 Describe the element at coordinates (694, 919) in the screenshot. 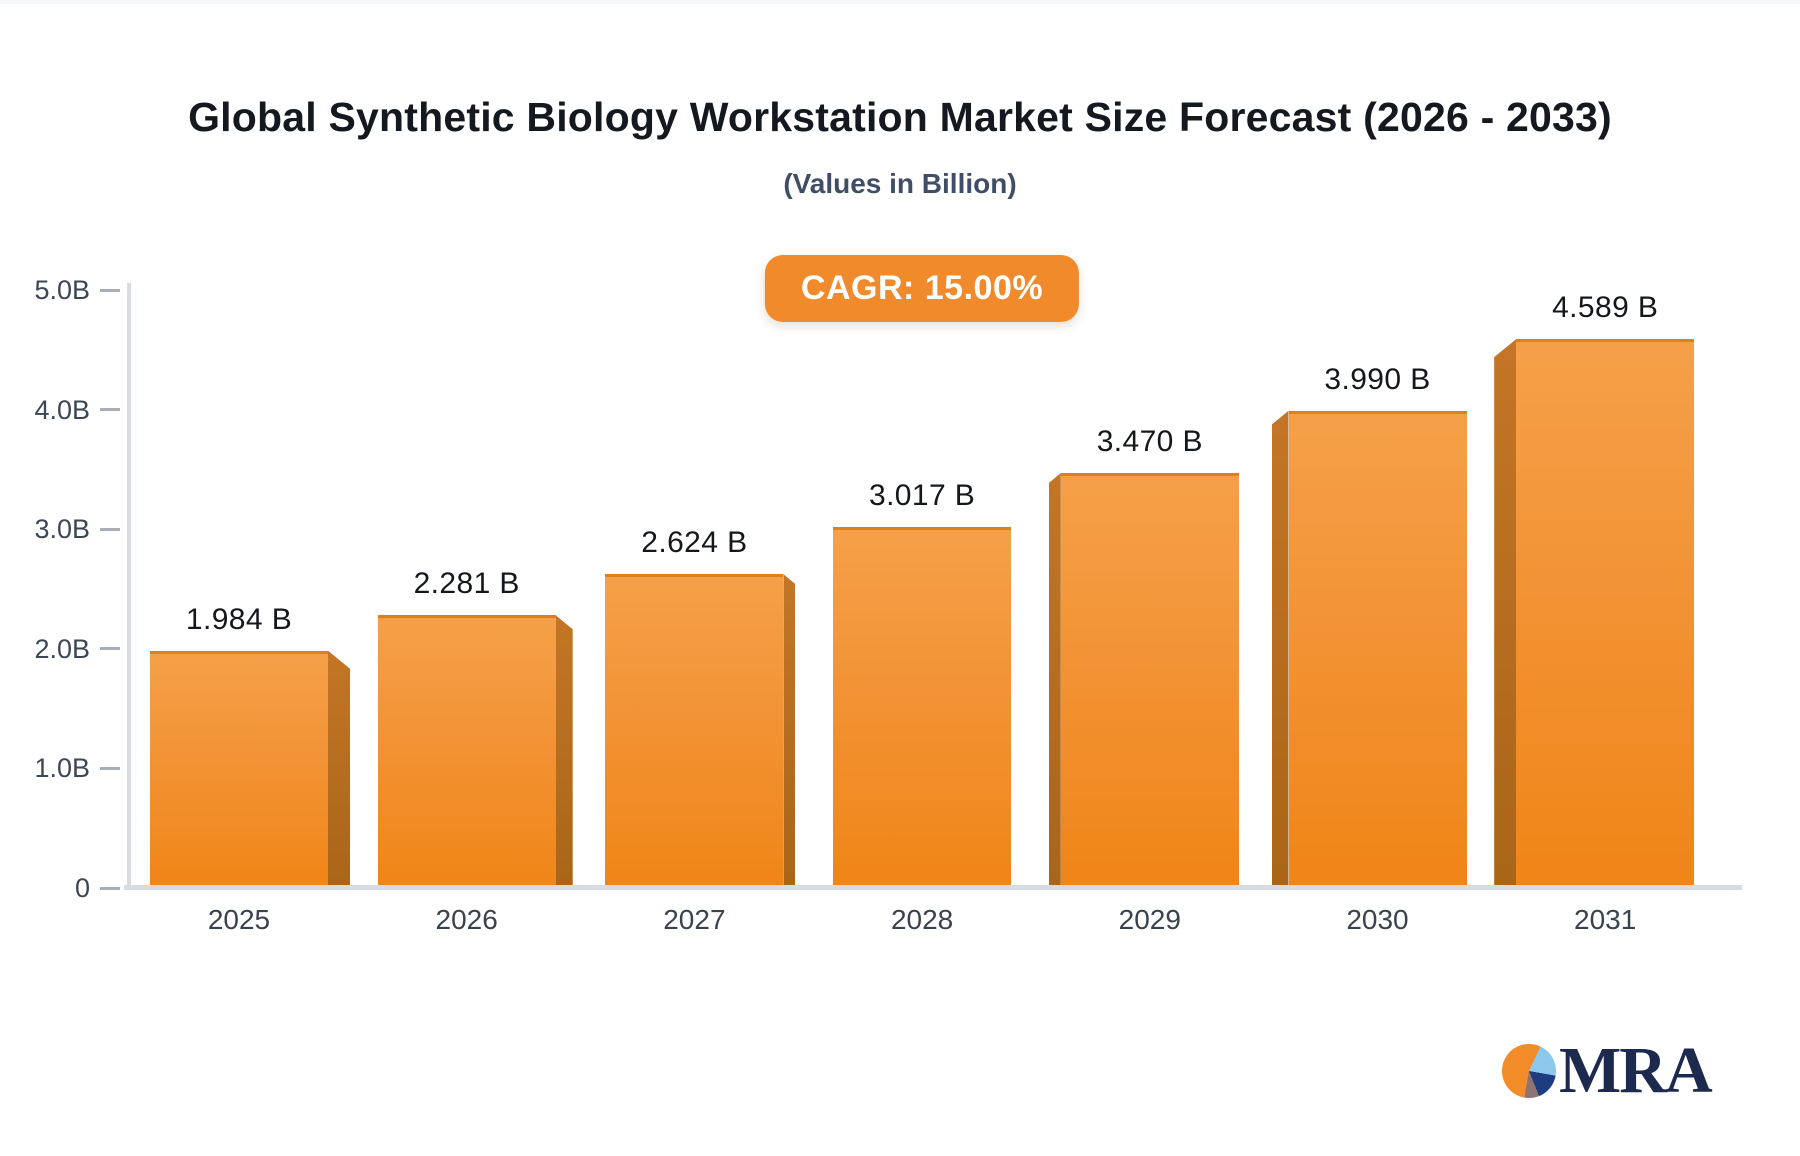

I see `x-tick-label: 2027` at that location.